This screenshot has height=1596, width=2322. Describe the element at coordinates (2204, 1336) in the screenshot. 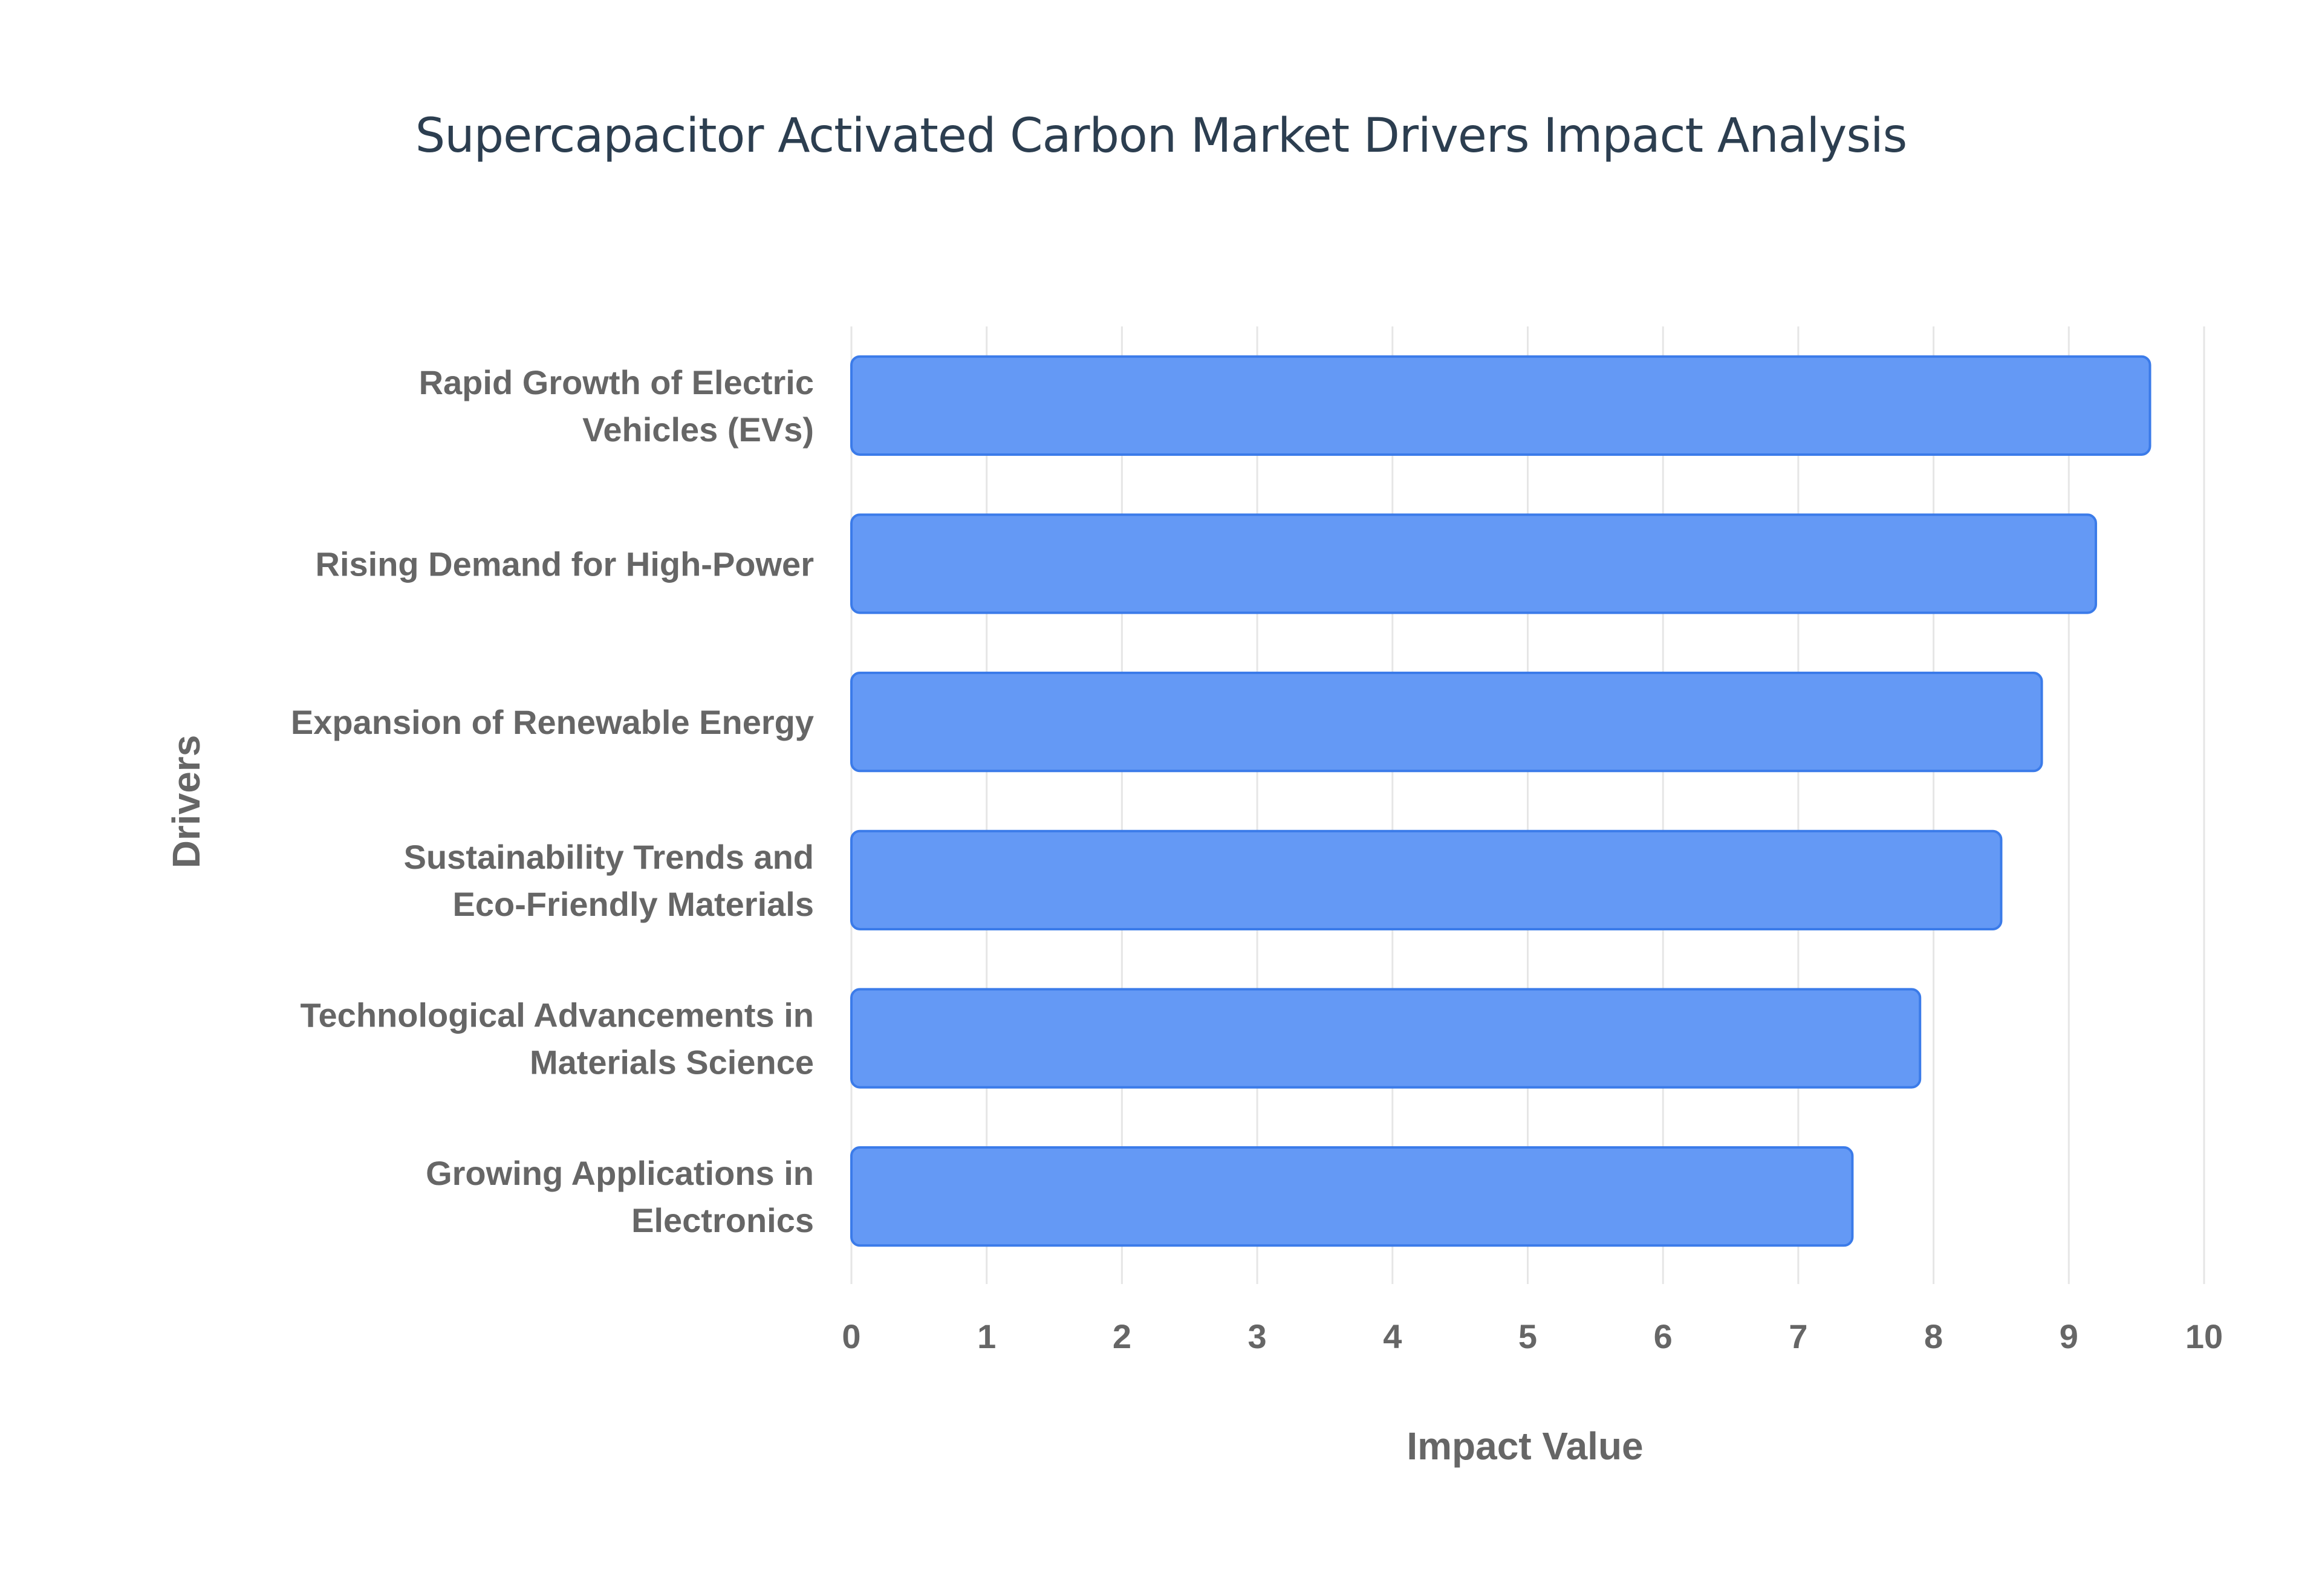

I see `x-tick-label: 10` at that location.